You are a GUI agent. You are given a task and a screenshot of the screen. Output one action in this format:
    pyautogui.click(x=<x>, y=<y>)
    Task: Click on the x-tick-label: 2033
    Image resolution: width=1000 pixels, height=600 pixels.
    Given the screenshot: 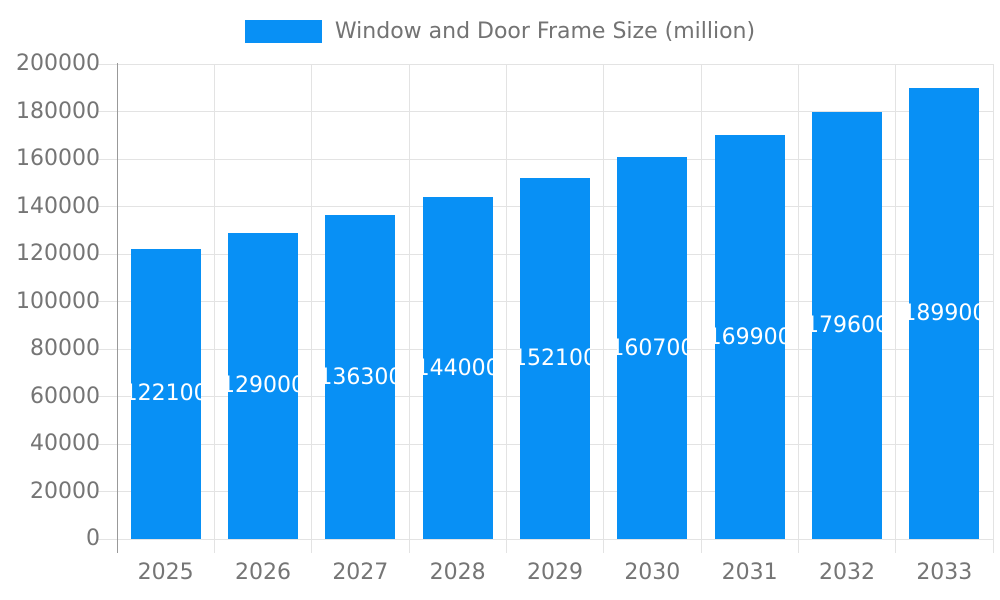 What is the action you would take?
    pyautogui.click(x=944, y=572)
    